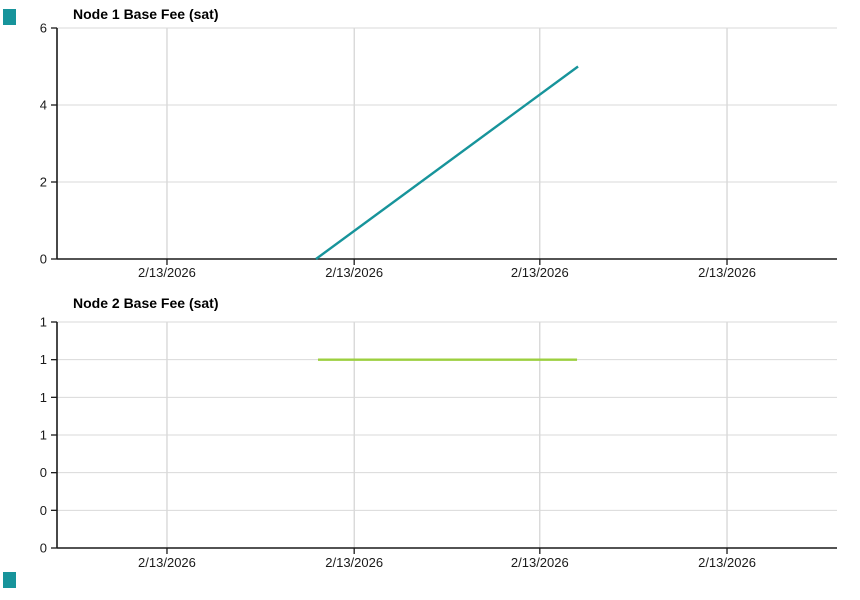  Describe the element at coordinates (146, 14) in the screenshot. I see `chart-title-node-1: Node 1 Base Fee (sat)` at that location.